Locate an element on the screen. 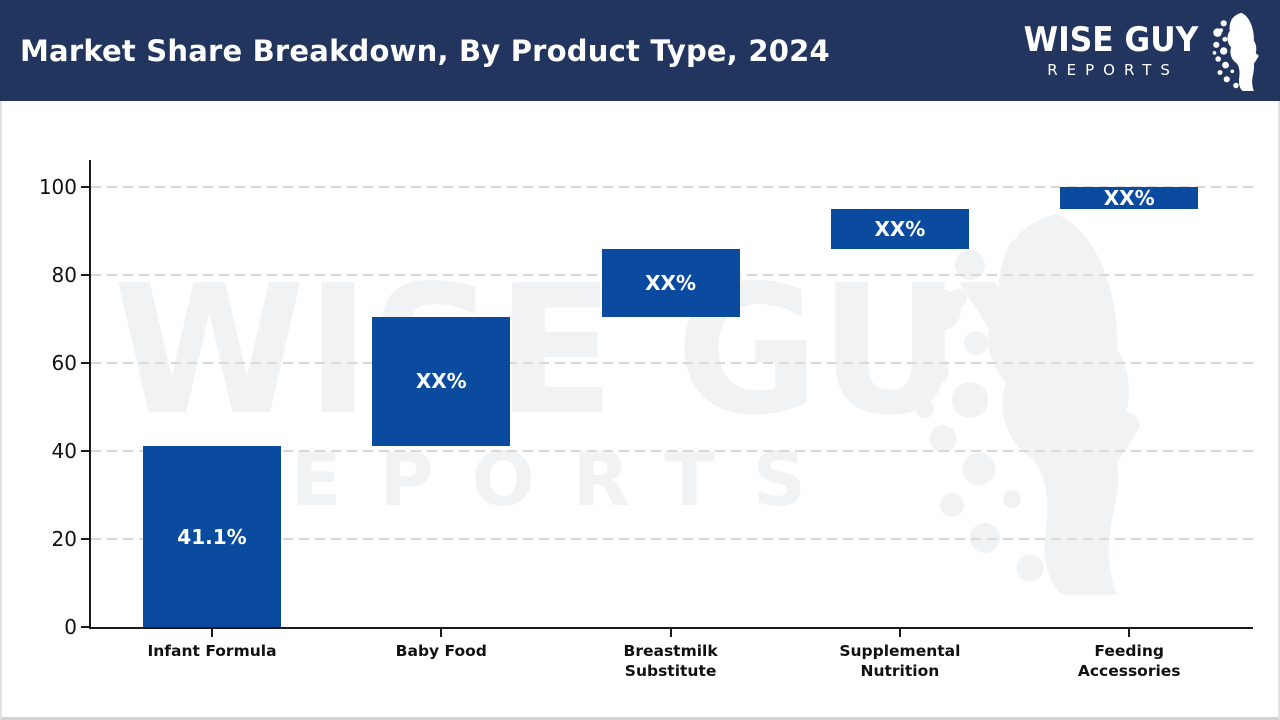  x-category-label-breastmilk-substitute: Breastmilk Substitute is located at coordinates (671, 661).